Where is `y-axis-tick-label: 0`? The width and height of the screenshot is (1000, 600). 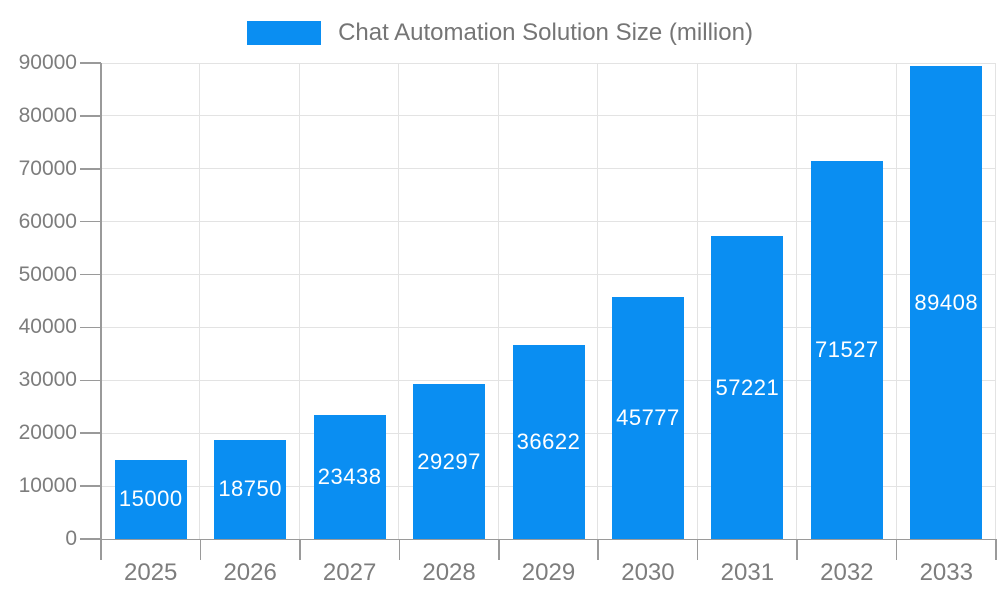 y-axis-tick-label: 0 is located at coordinates (71, 538).